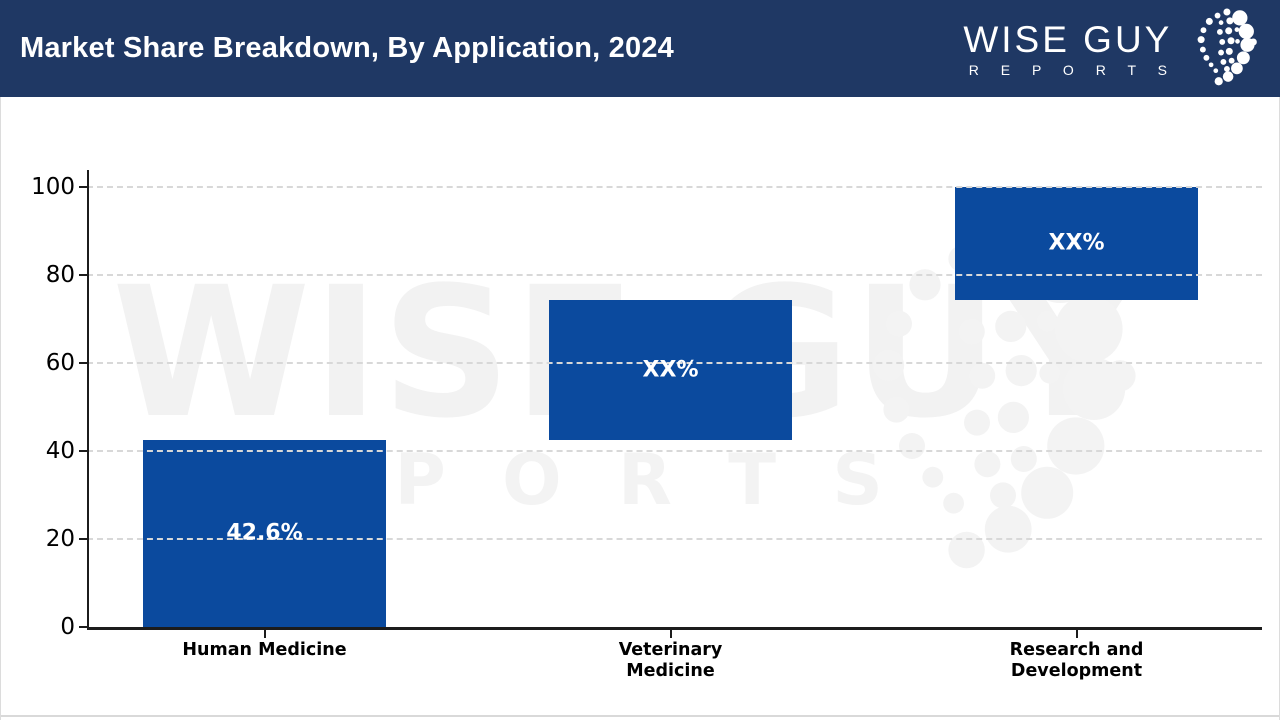 This screenshot has width=1280, height=720. What do you see at coordinates (640, 716) in the screenshot?
I see `bottom-divider` at bounding box center [640, 716].